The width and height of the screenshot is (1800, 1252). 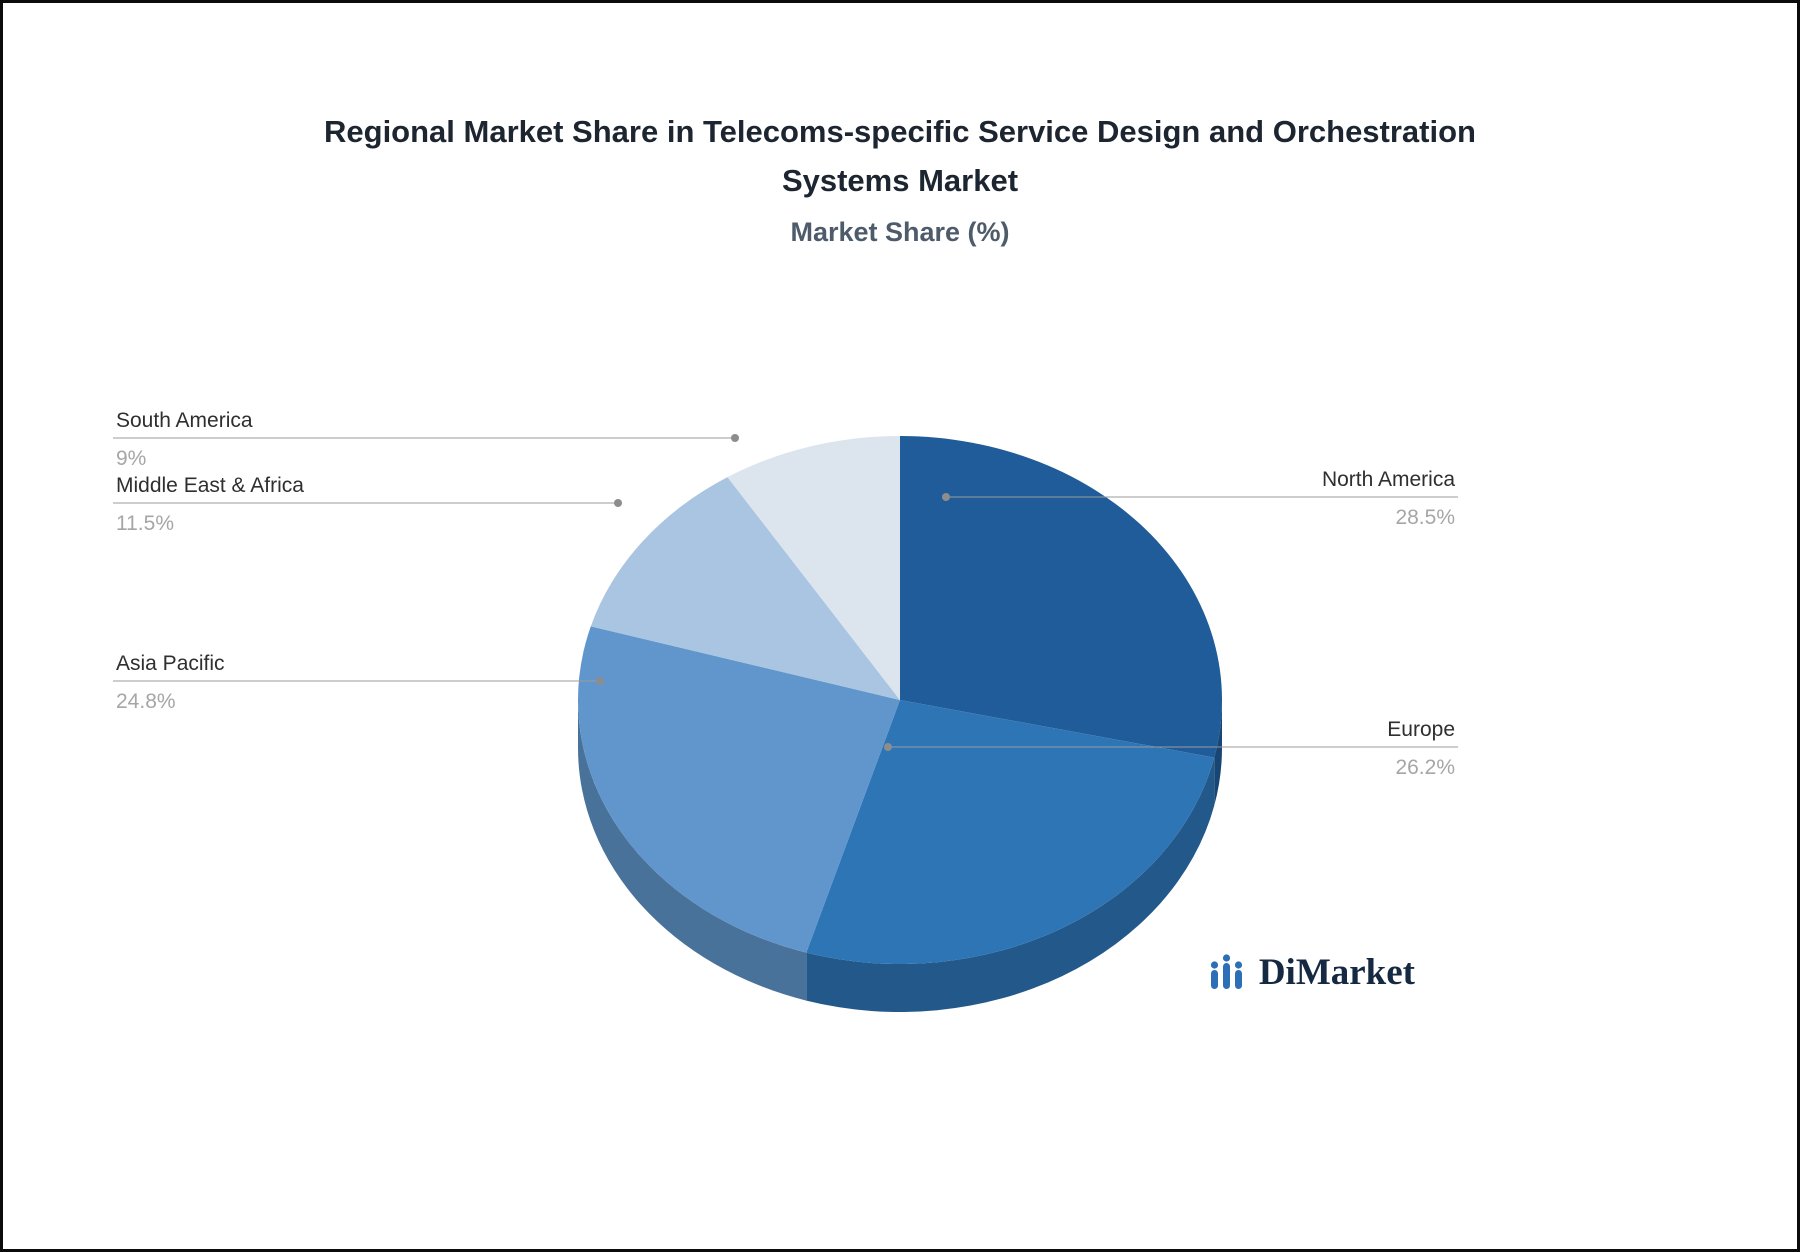 What do you see at coordinates (1425, 517) in the screenshot?
I see `slice-value-north-america: 28.5%` at bounding box center [1425, 517].